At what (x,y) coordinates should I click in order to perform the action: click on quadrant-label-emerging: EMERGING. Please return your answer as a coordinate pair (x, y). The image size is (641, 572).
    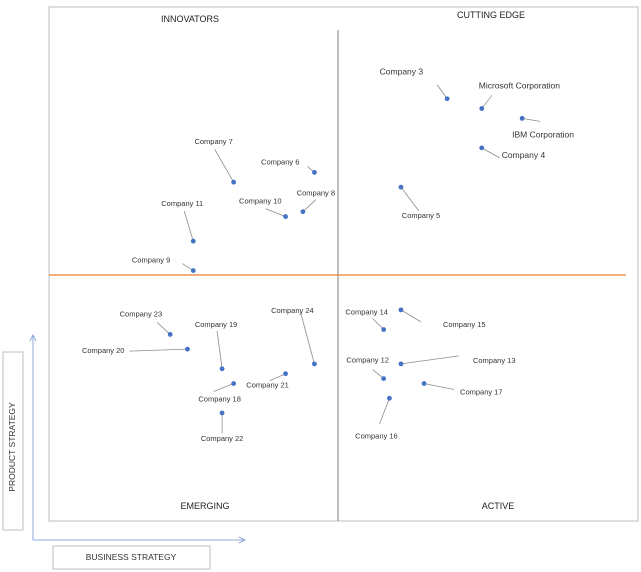
    Looking at the image, I should click on (204, 506).